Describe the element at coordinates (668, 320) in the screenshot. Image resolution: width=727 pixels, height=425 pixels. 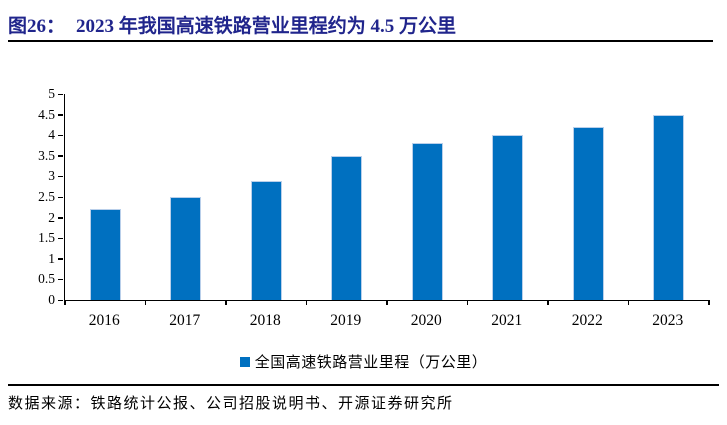
I see `x-tick-label: 2023` at that location.